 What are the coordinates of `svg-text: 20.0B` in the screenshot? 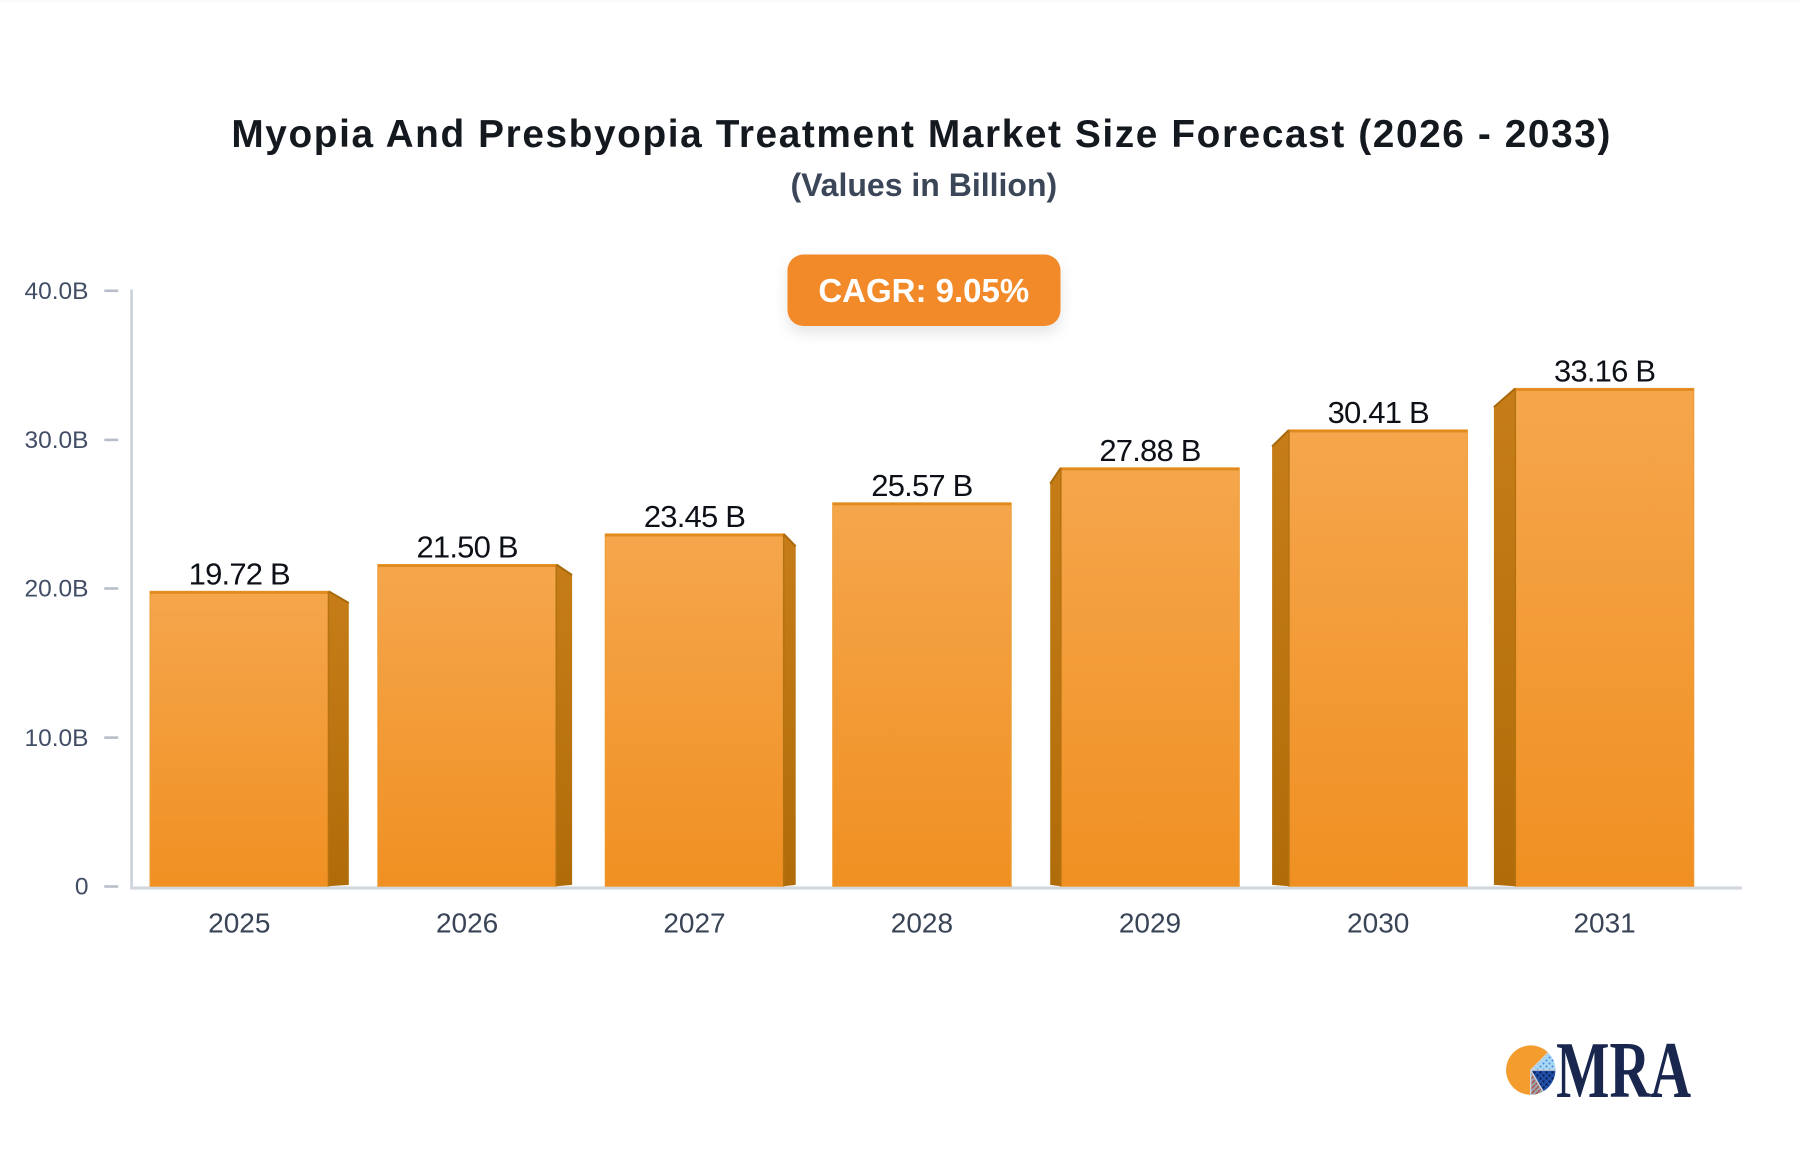 It's located at (56, 589).